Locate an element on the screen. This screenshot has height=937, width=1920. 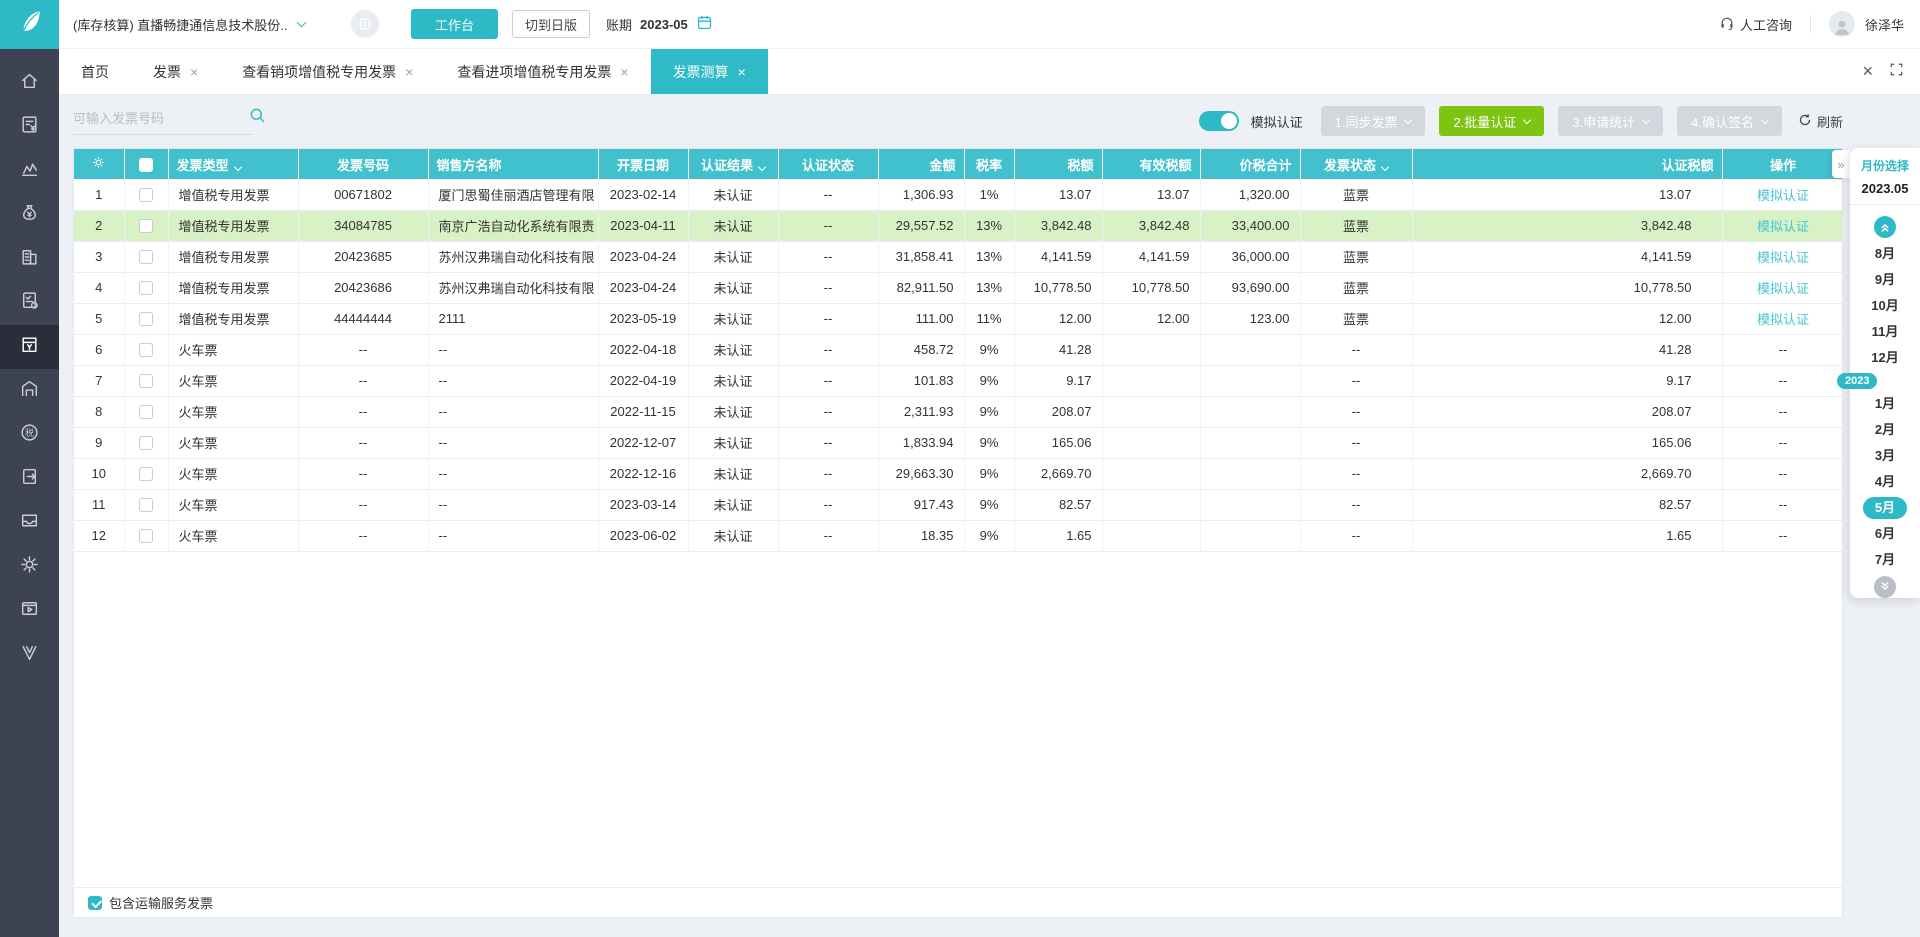
avatar is located at coordinates (1841, 24).